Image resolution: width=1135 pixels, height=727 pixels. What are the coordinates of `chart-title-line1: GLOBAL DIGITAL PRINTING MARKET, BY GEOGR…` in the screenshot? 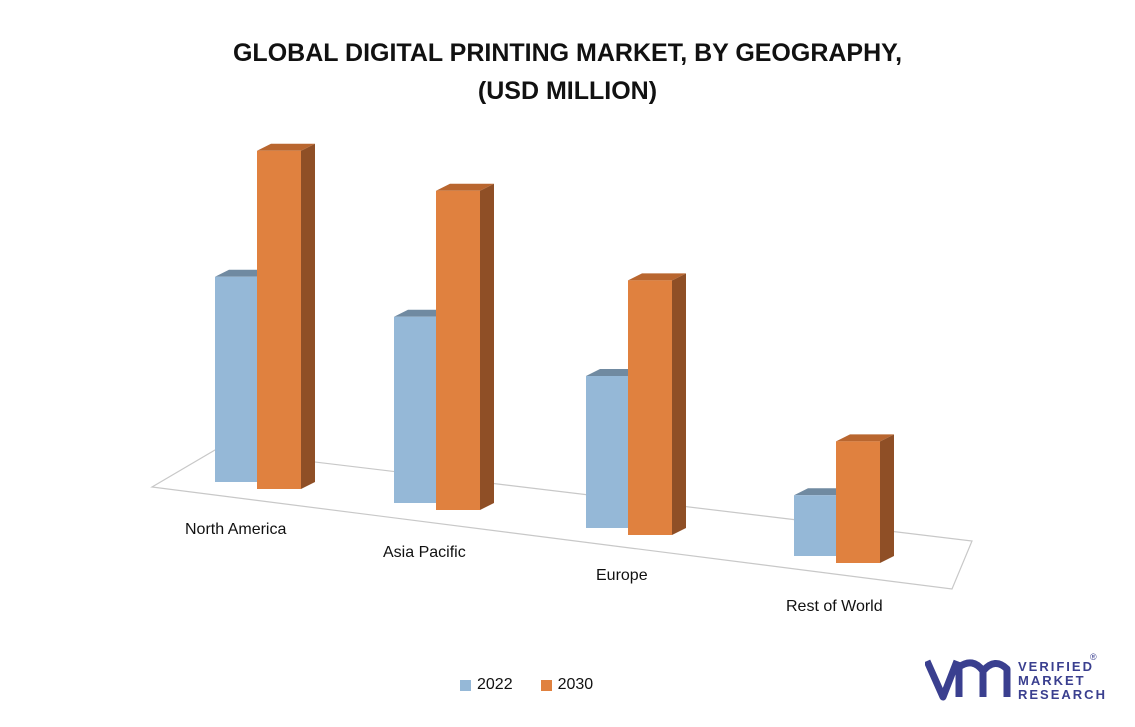 It's located at (567, 53).